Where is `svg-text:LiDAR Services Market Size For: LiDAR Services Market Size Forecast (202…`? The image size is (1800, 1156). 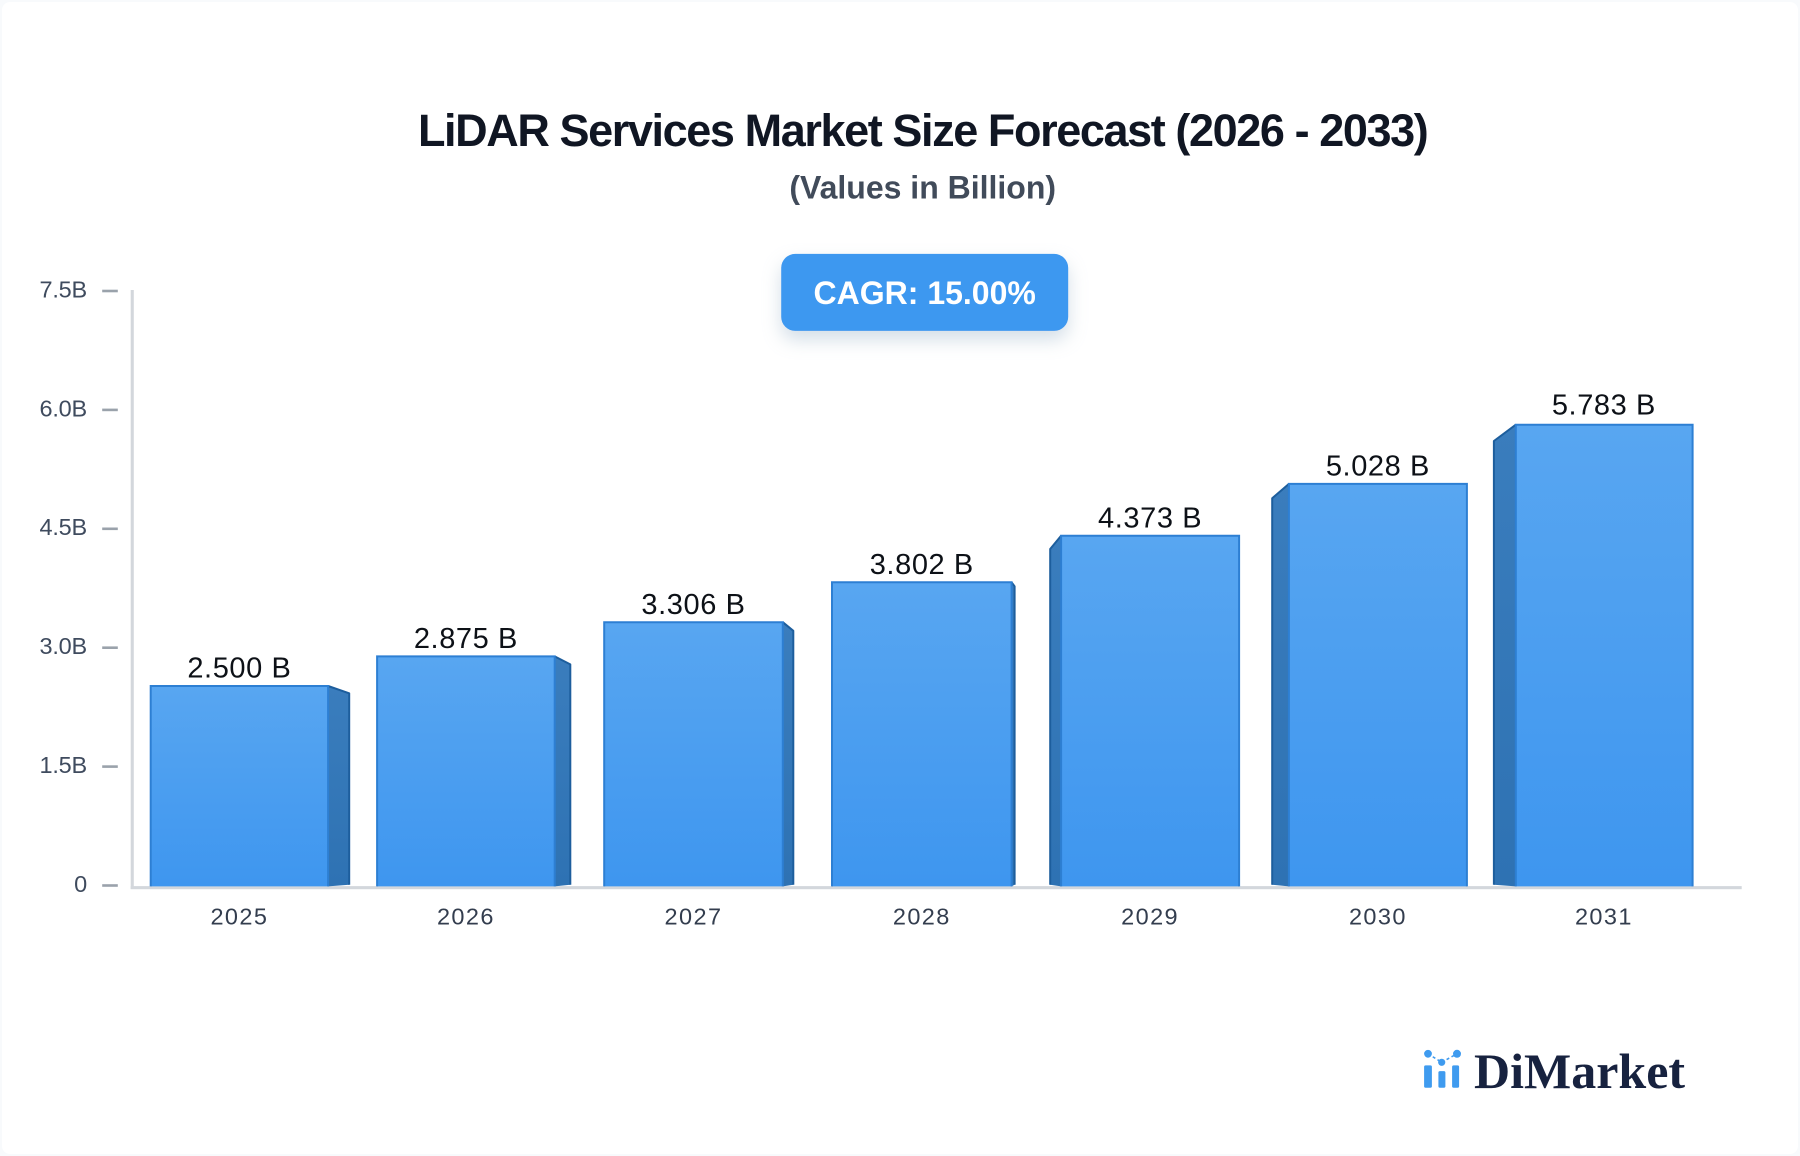 svg-text:LiDAR Services Market Size For: LiDAR Services Market Size Forecast (202… is located at coordinates (922, 130).